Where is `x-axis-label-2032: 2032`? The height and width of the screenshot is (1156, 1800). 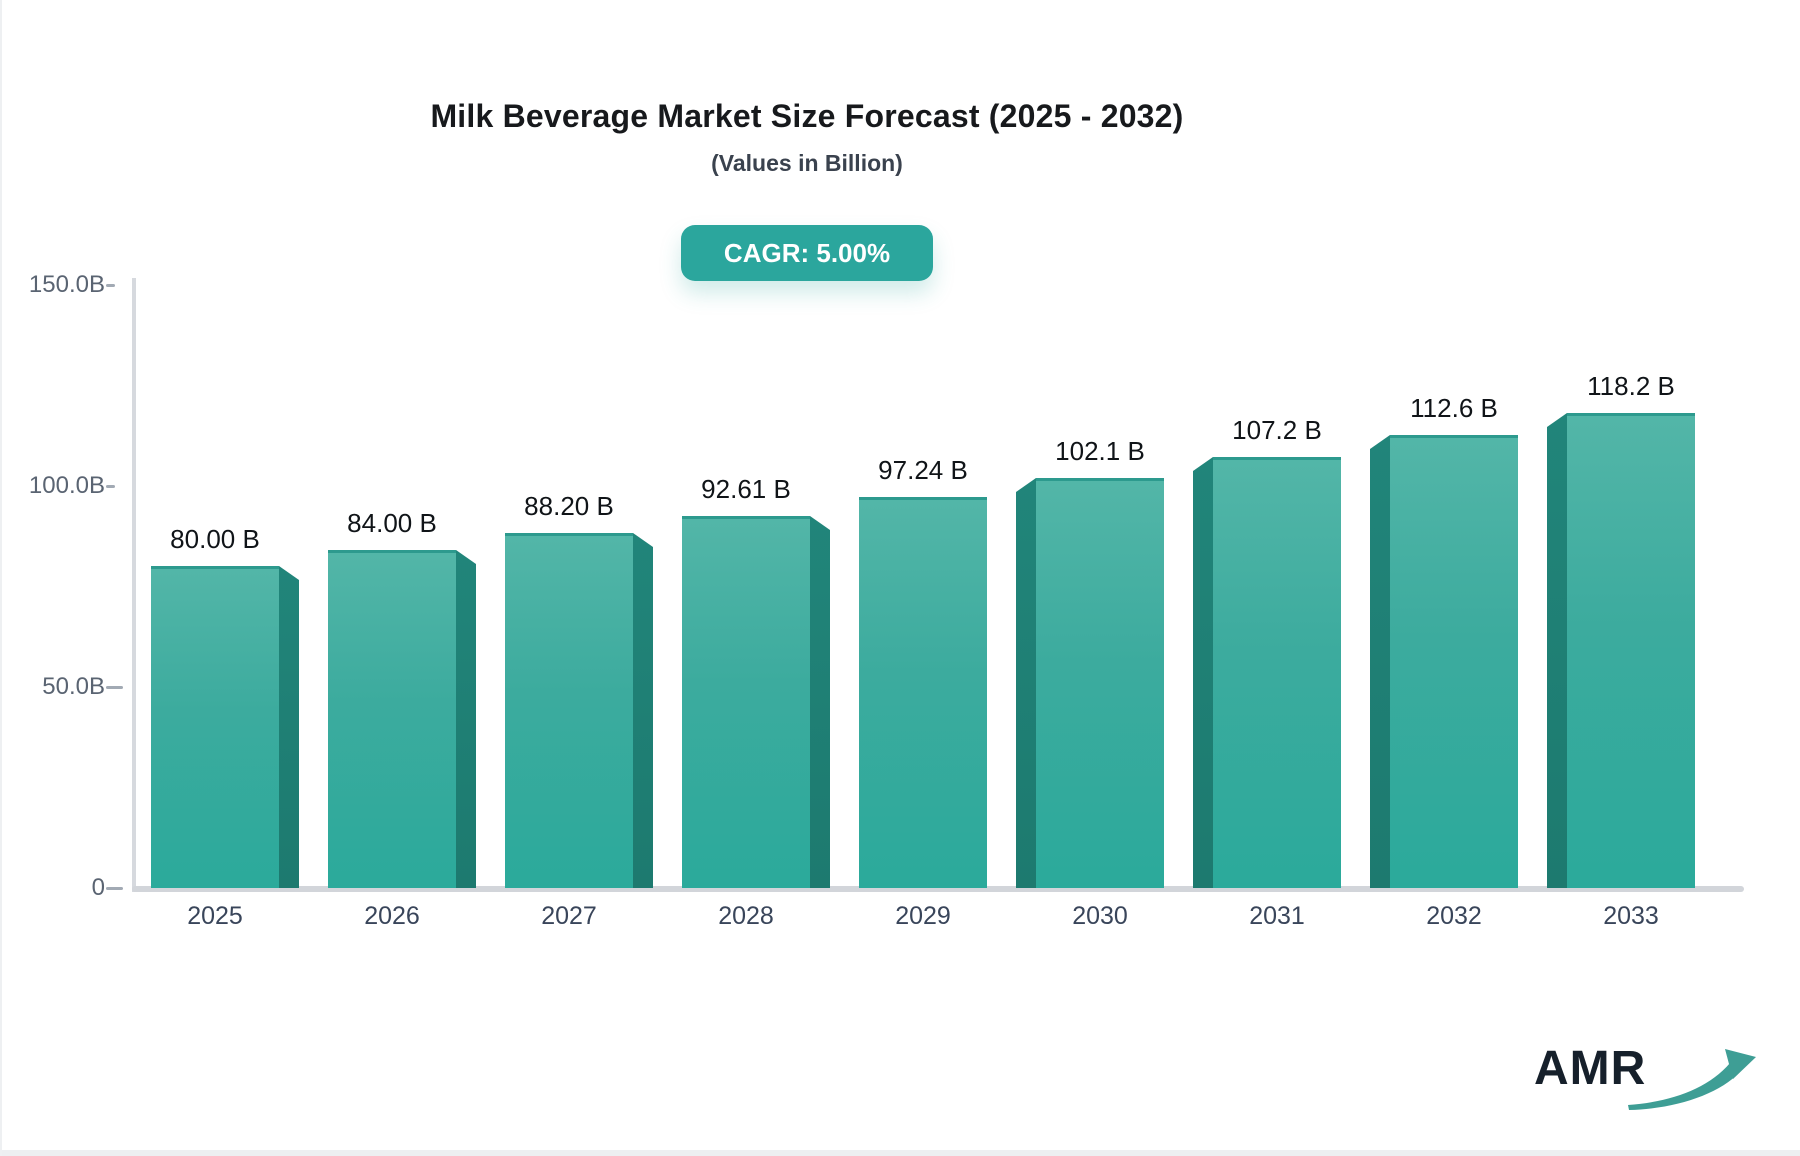
x-axis-label-2032: 2032 is located at coordinates (1454, 916).